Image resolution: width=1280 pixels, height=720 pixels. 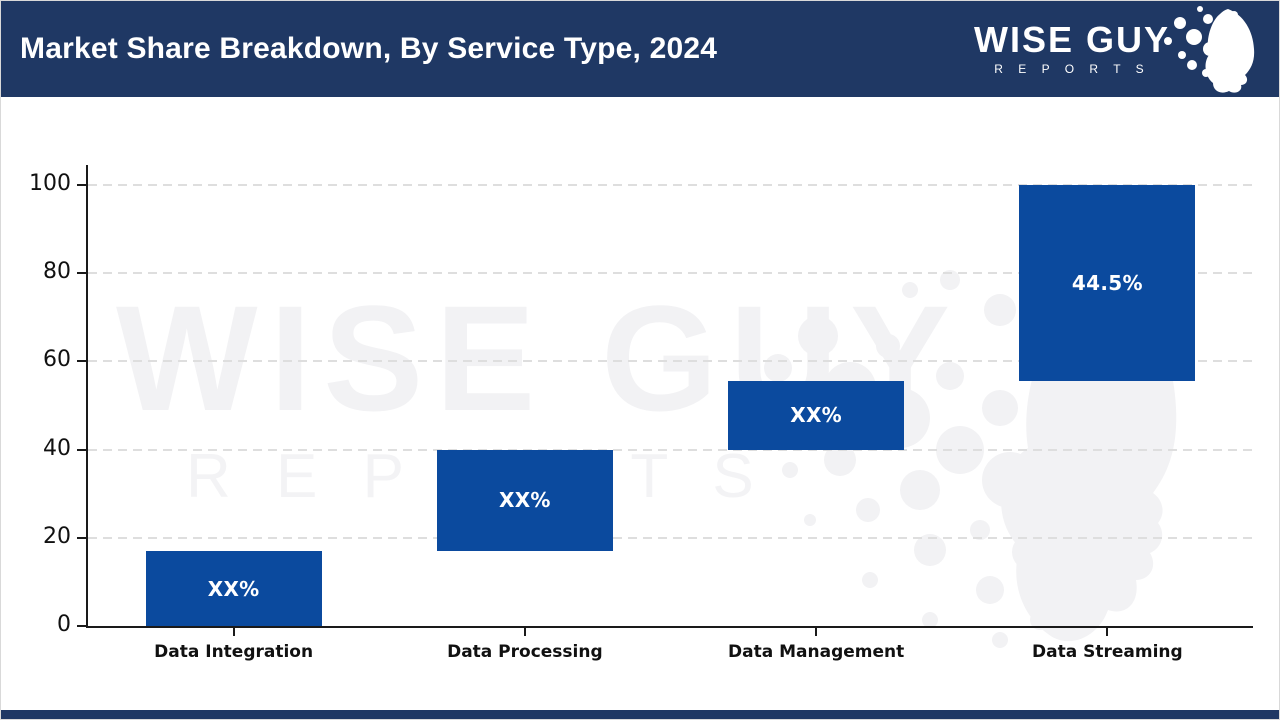 What do you see at coordinates (87, 396) in the screenshot?
I see `y-axis-line` at bounding box center [87, 396].